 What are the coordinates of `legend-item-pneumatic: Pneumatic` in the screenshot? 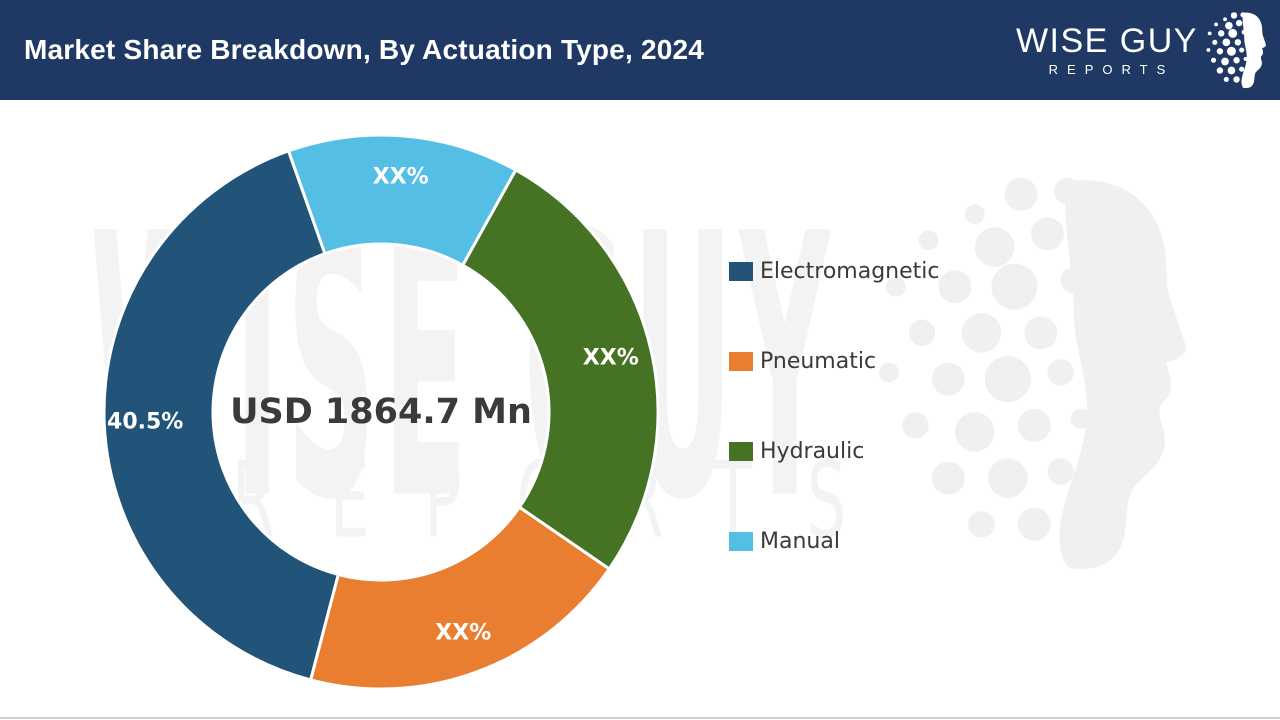 It's located at (802, 361).